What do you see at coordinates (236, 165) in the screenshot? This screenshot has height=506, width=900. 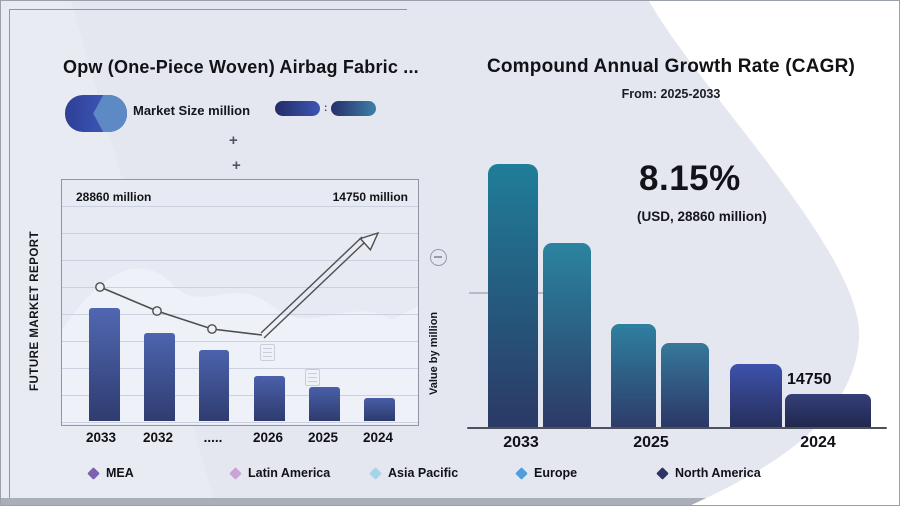 I see `plus-mark-bottom: +` at bounding box center [236, 165].